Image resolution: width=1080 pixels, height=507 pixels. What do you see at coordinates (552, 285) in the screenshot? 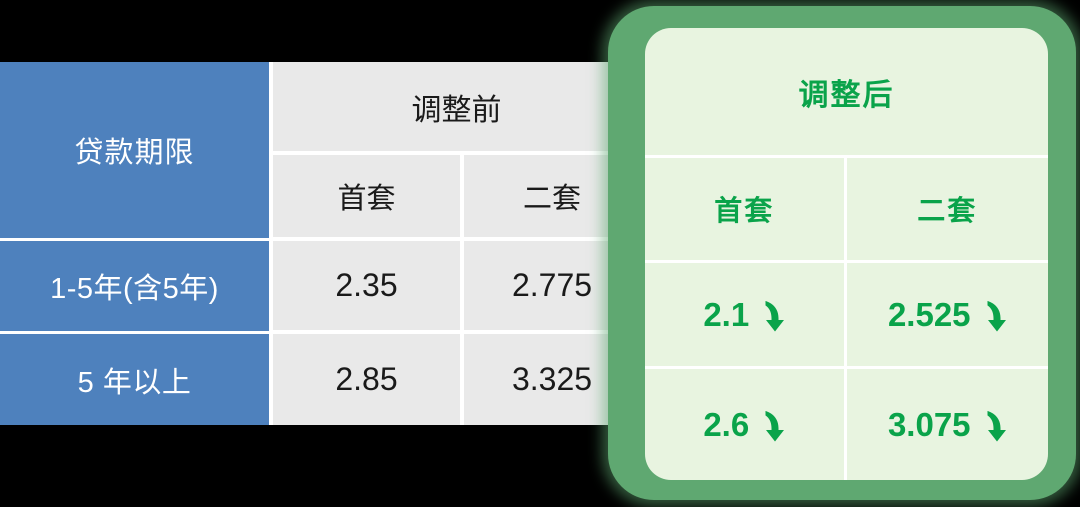
I see `before-second-home-row-1-value: 2.775` at bounding box center [552, 285].